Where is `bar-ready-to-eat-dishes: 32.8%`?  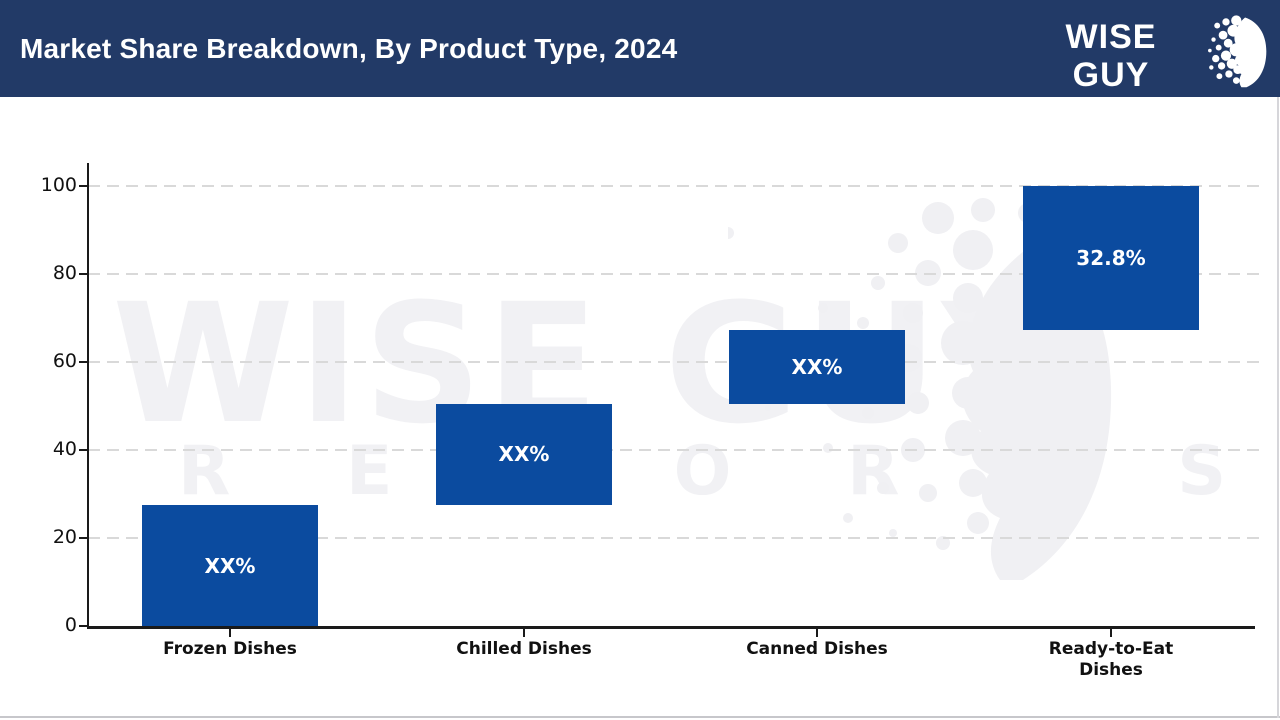
bar-ready-to-eat-dishes: 32.8% is located at coordinates (1111, 258).